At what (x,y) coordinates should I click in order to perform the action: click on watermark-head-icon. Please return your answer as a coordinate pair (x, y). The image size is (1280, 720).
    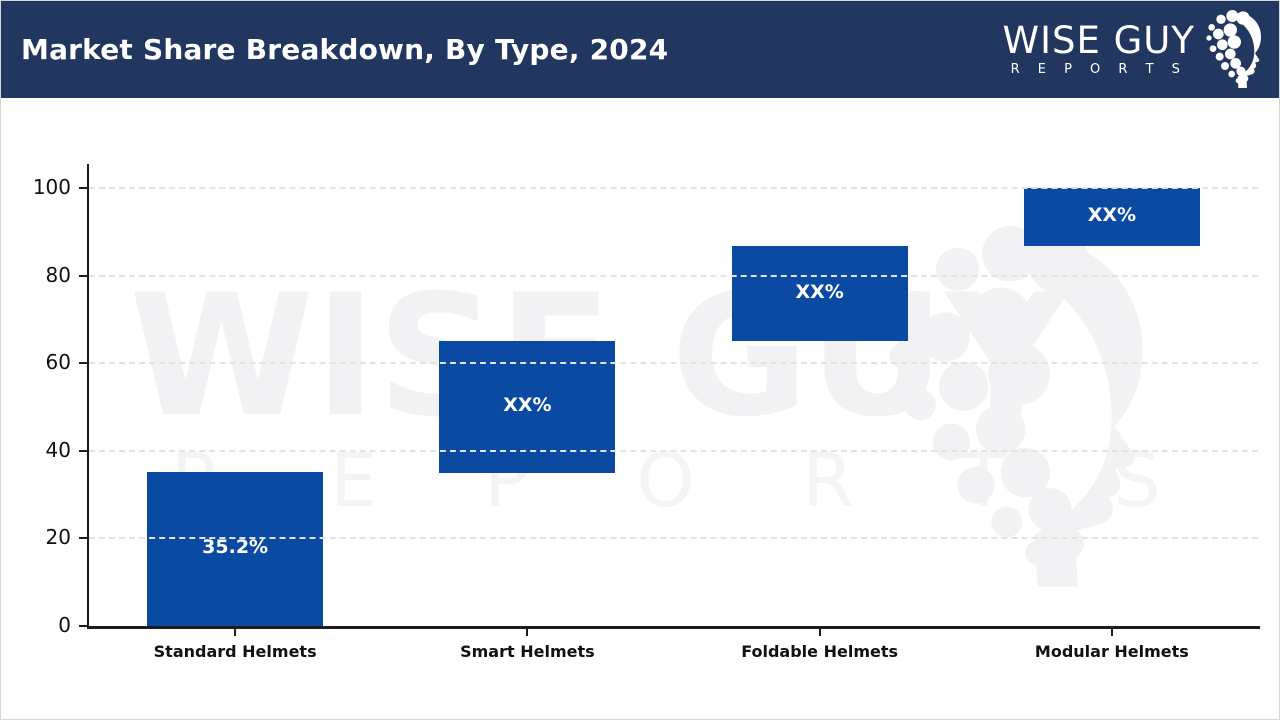
    Looking at the image, I should click on (1016, 406).